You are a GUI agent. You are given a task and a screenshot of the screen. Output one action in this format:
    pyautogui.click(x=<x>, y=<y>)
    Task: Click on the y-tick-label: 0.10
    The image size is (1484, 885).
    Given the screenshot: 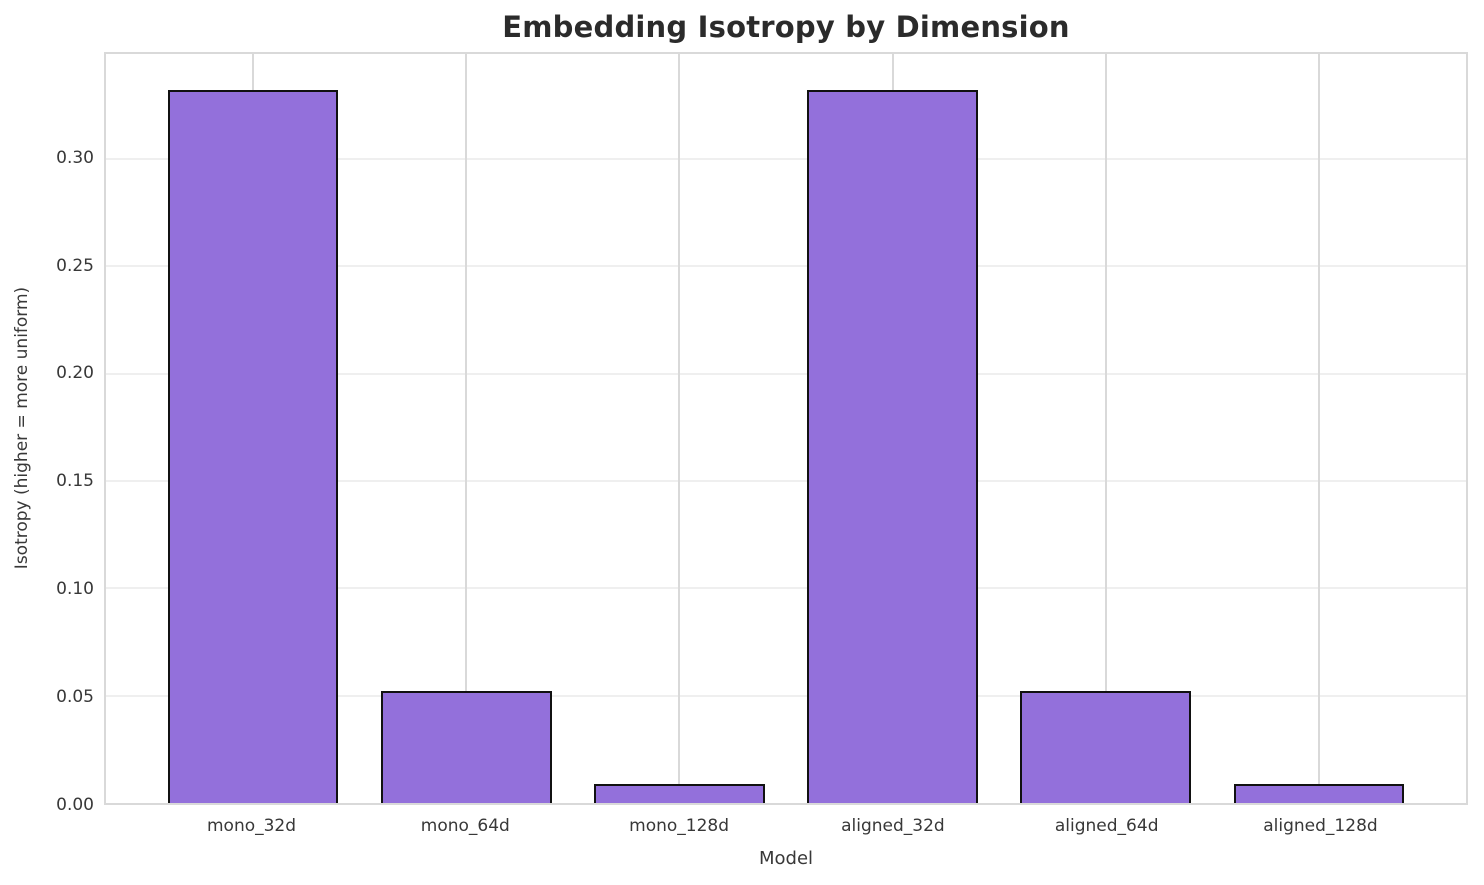 What is the action you would take?
    pyautogui.click(x=75, y=589)
    